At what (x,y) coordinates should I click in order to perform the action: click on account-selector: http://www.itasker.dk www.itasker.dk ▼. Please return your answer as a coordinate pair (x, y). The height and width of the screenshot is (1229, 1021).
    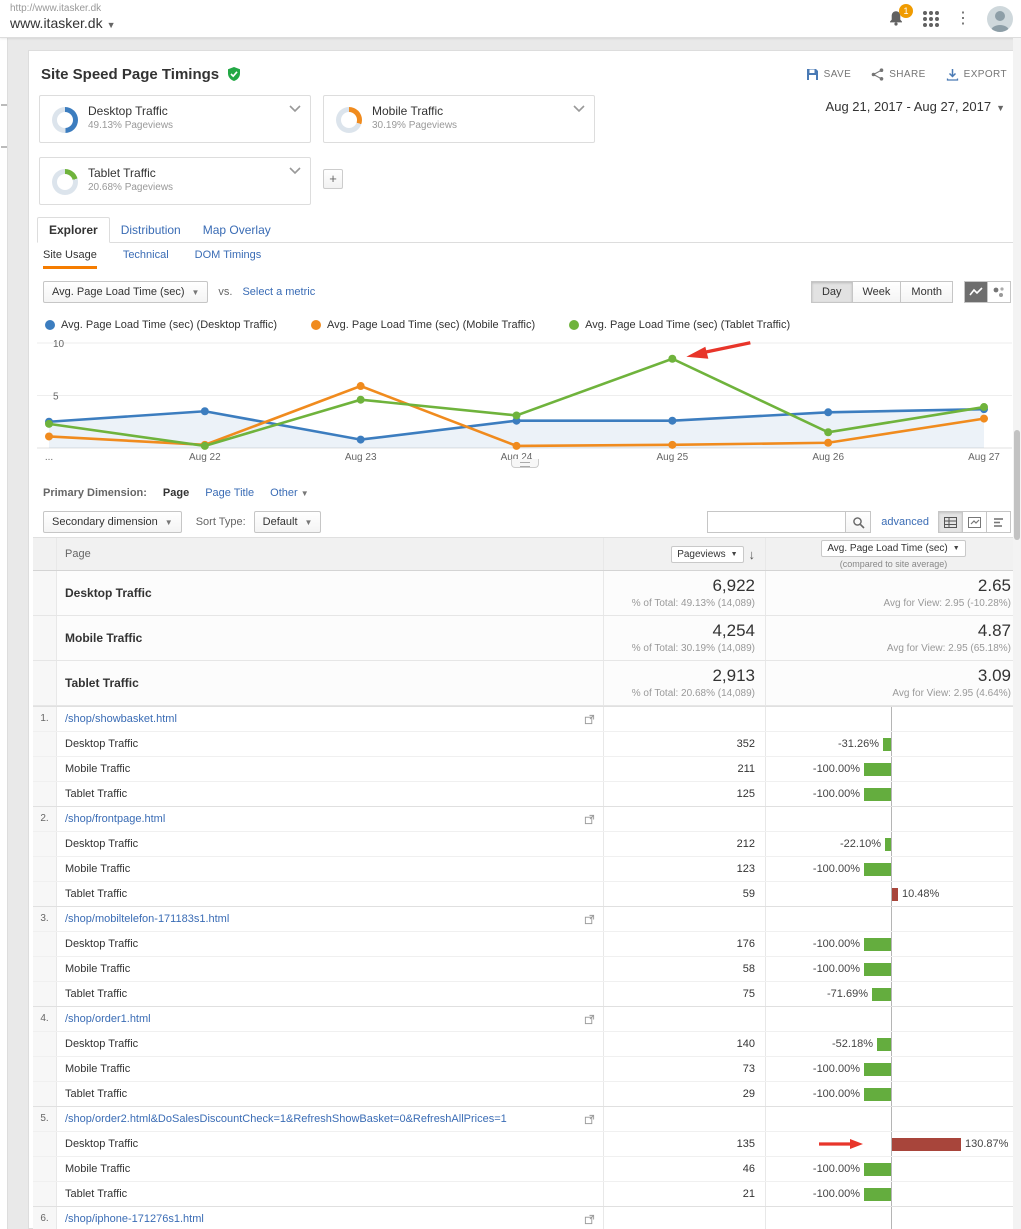
    Looking at the image, I should click on (63, 17).